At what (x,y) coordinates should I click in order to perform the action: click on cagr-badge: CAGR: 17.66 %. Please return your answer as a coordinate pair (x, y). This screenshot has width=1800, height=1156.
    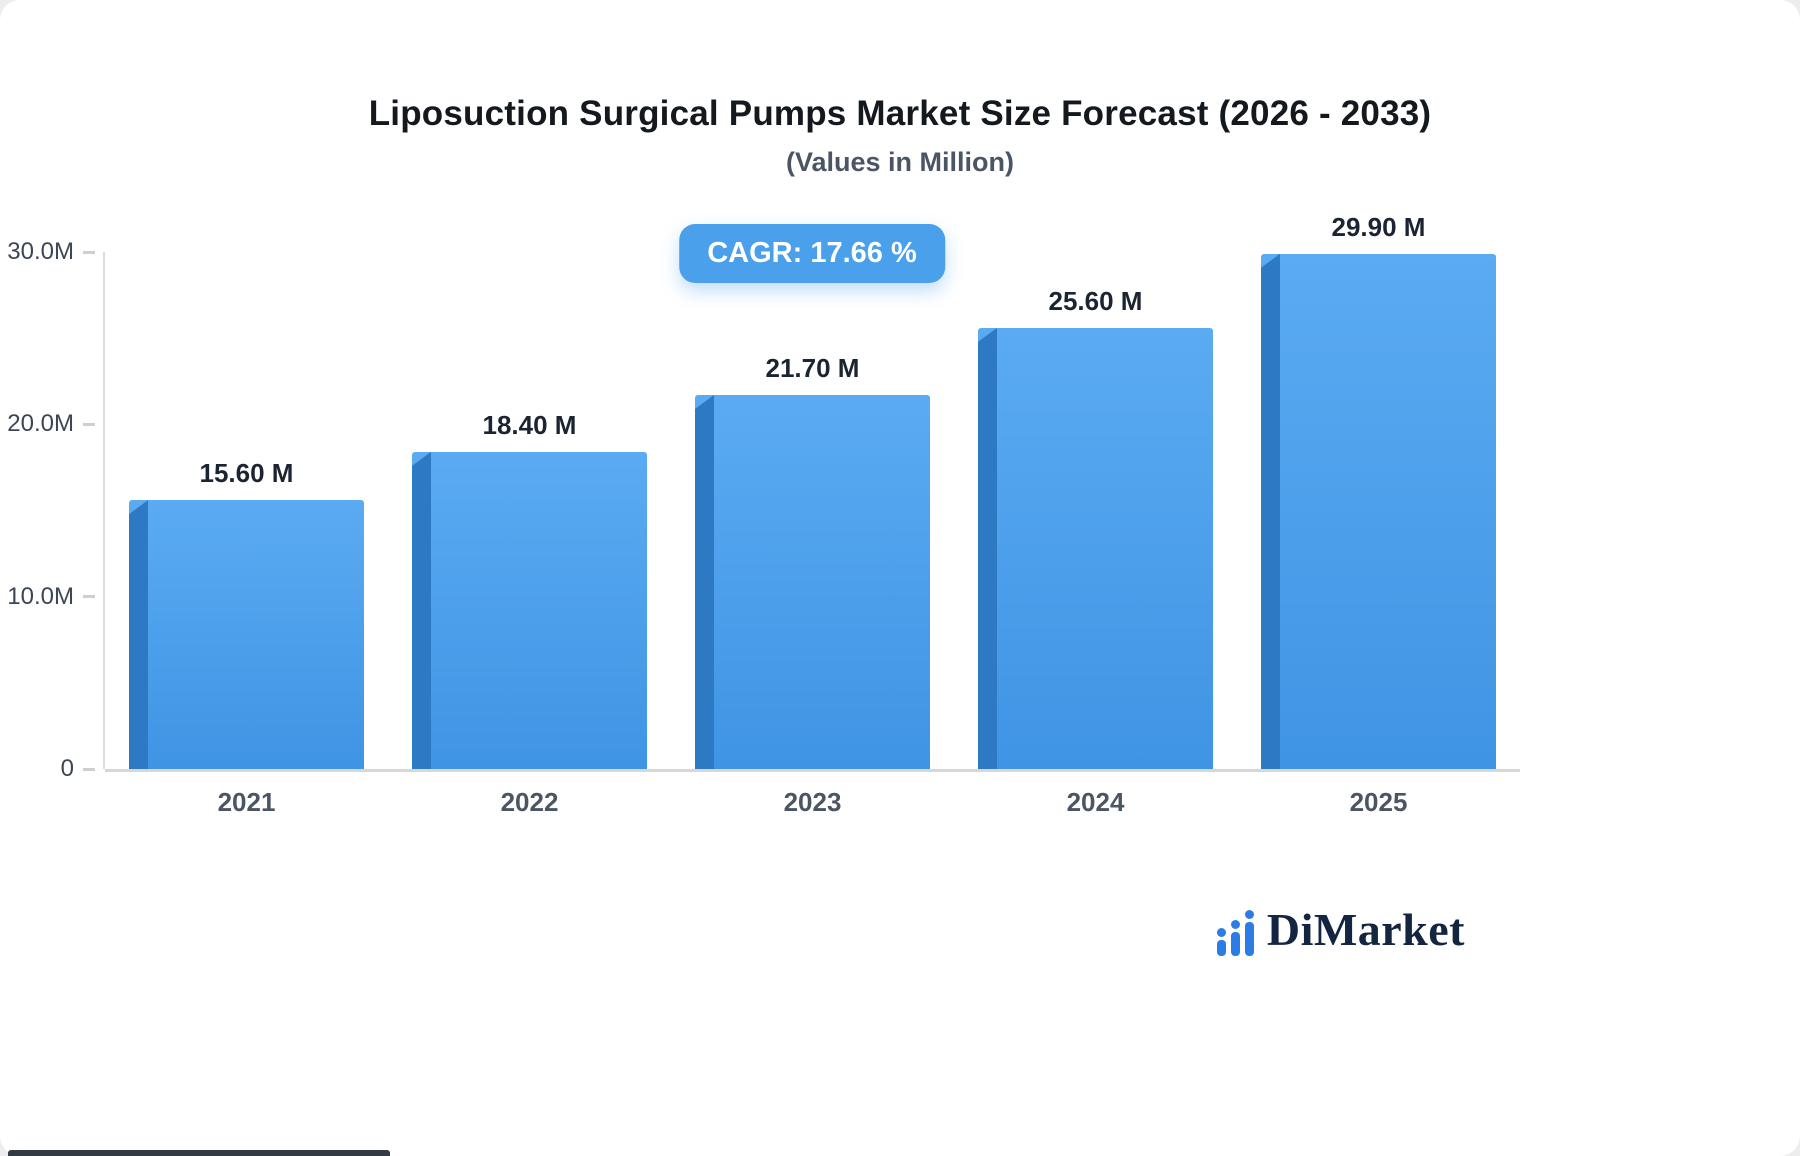
    Looking at the image, I should click on (812, 253).